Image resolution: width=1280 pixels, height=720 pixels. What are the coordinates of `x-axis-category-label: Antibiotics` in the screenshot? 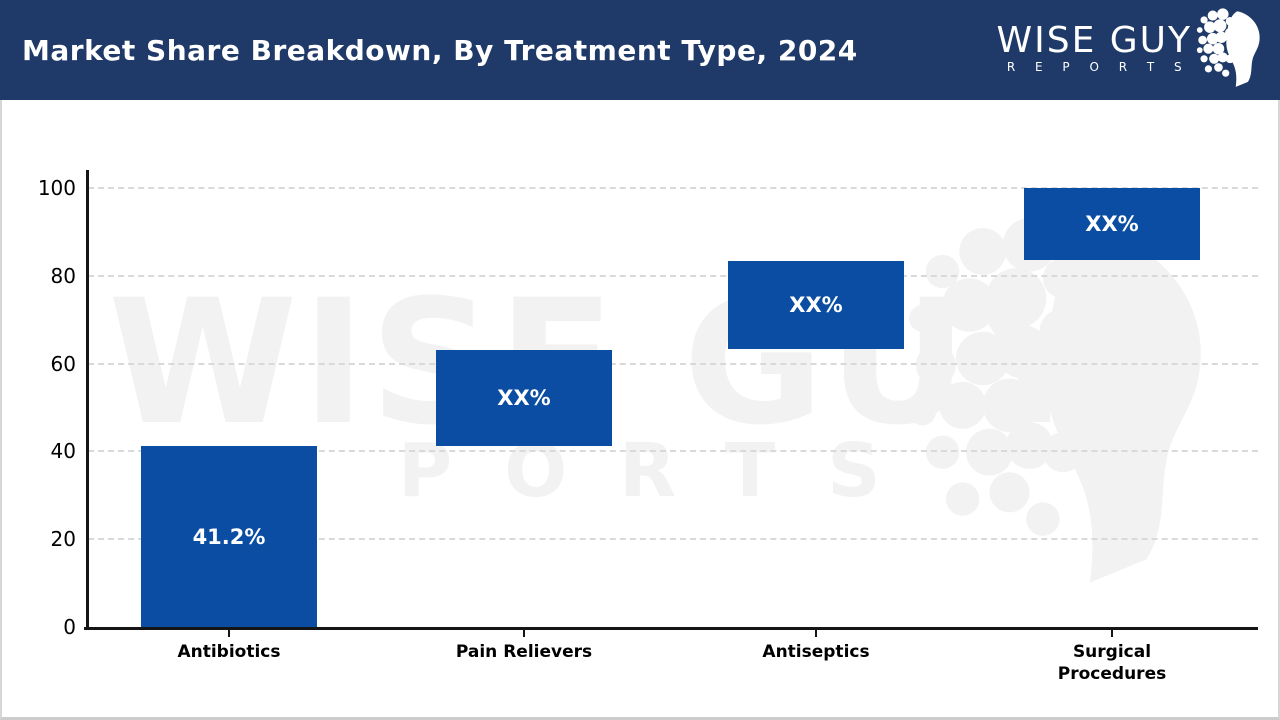 It's located at (229, 652).